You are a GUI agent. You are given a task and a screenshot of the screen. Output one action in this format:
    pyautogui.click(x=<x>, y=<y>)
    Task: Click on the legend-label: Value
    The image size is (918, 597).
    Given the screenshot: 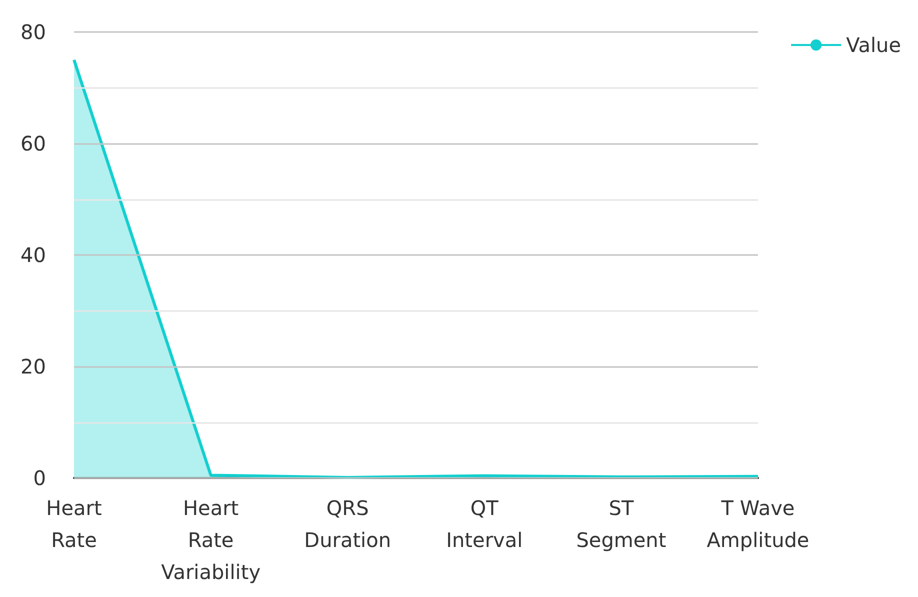 What is the action you would take?
    pyautogui.click(x=873, y=45)
    